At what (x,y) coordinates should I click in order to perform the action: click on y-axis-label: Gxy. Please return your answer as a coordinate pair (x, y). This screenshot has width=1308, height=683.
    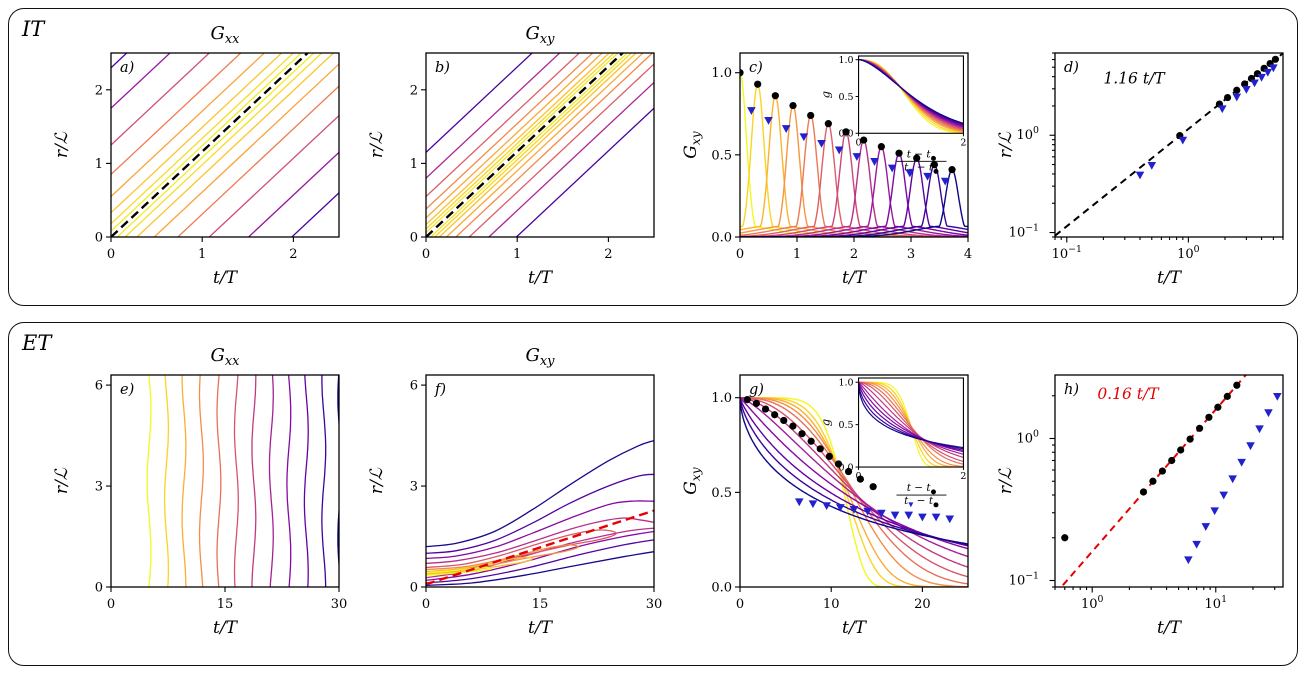
    Looking at the image, I should click on (692, 144).